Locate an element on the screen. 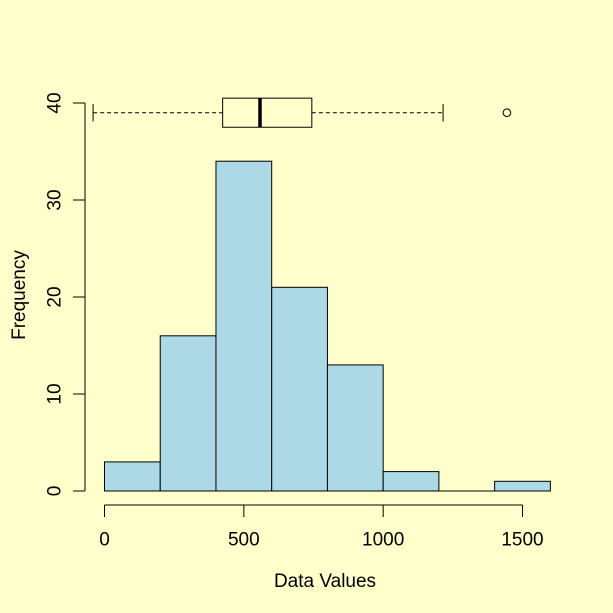  x-tick-label: 1000 is located at coordinates (383, 540).